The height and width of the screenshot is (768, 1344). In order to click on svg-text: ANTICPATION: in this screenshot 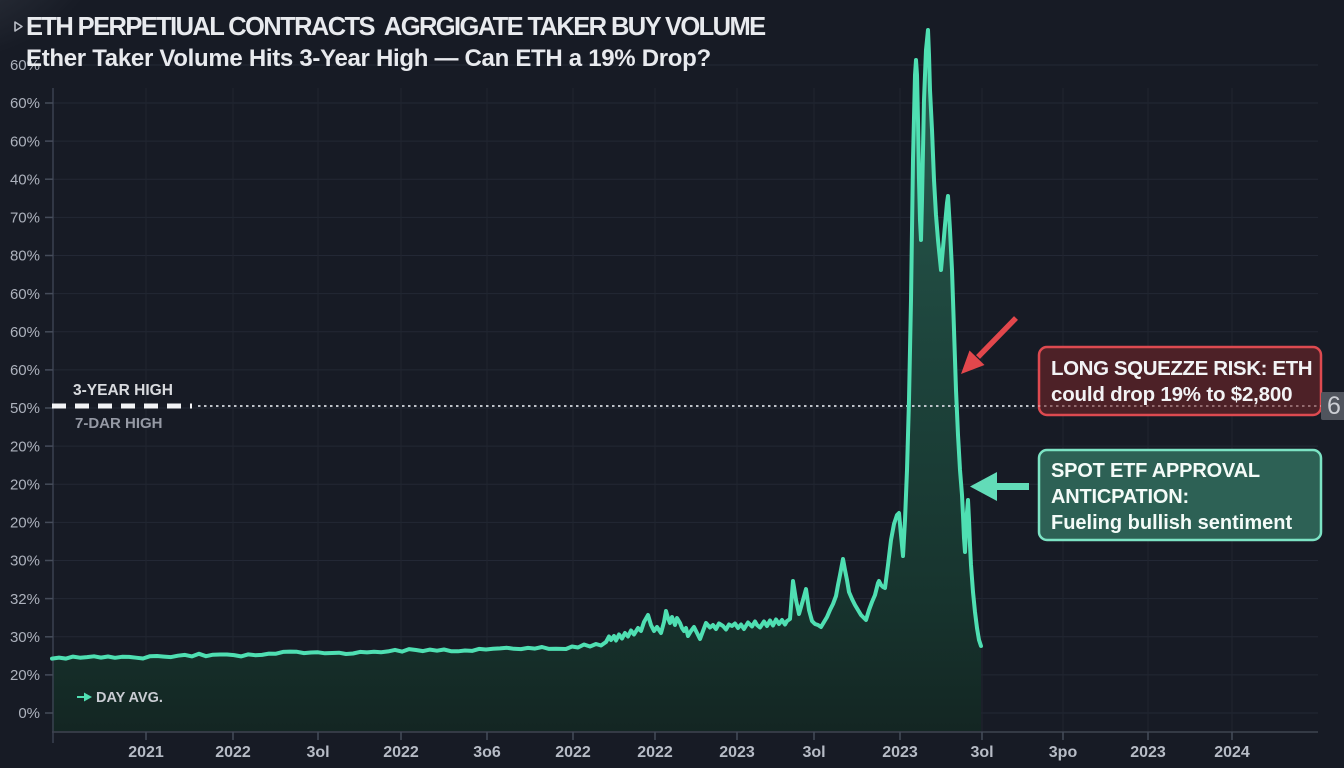, I will do `click(1120, 497)`.